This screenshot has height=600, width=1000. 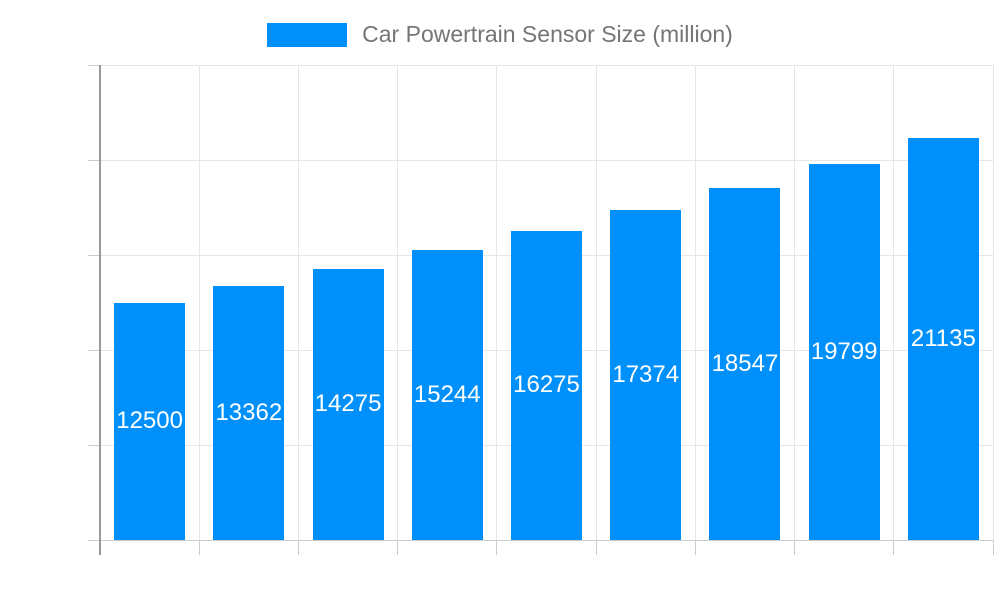 I want to click on bar-2029: 16275, so click(x=546, y=385).